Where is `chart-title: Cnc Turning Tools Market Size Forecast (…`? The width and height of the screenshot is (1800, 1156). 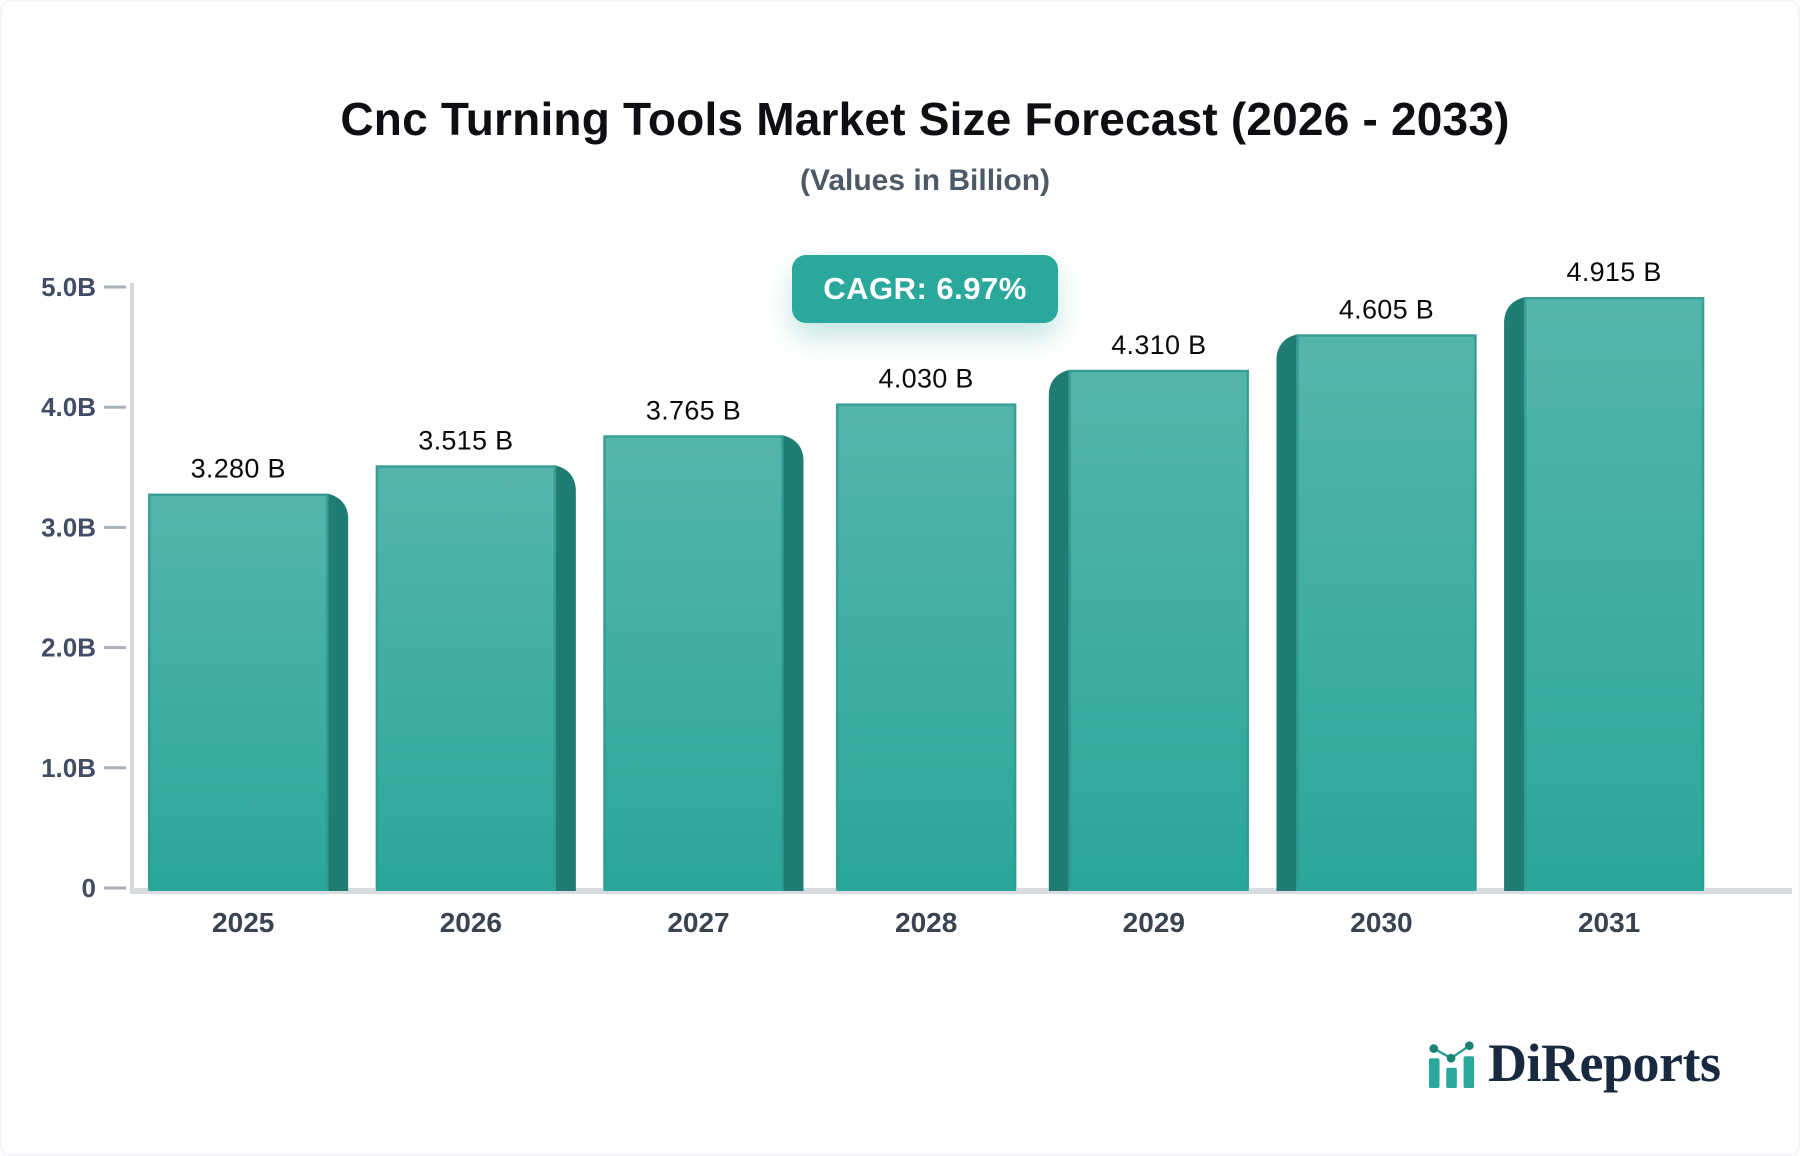
chart-title: Cnc Turning Tools Market Size Forecast (… is located at coordinates (925, 119).